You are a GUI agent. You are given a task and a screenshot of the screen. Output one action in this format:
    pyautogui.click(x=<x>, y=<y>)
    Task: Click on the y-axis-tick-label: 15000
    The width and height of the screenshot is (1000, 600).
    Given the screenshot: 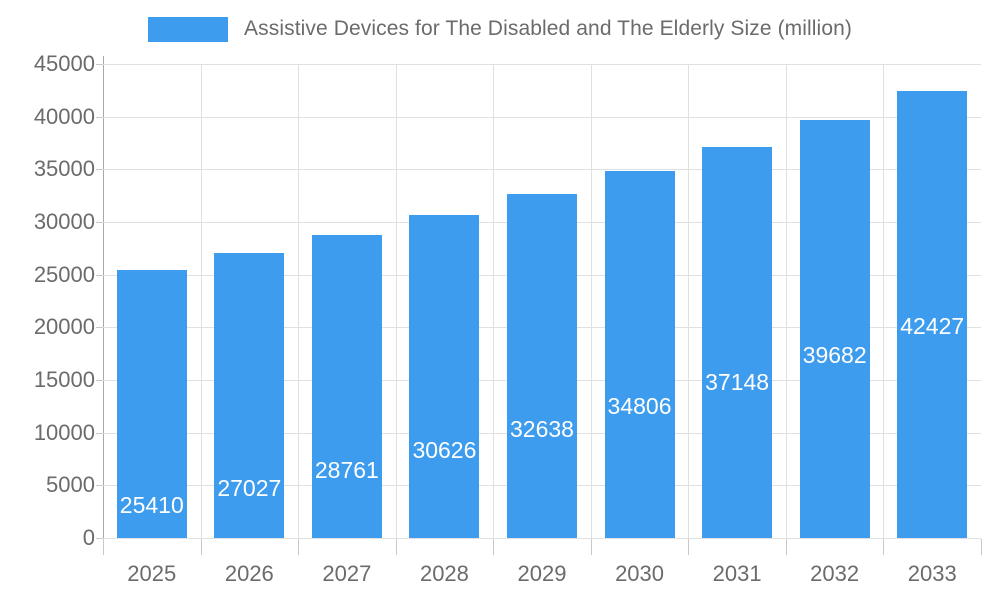 What is the action you would take?
    pyautogui.click(x=64, y=379)
    